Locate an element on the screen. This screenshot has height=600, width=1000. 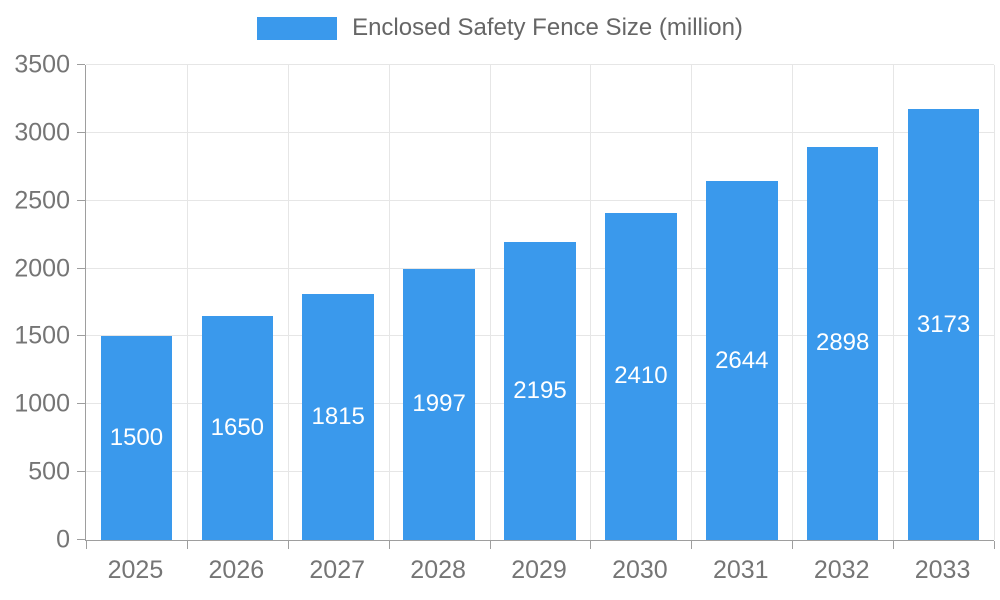
y-axis-tick-label: 2000 is located at coordinates (42, 268).